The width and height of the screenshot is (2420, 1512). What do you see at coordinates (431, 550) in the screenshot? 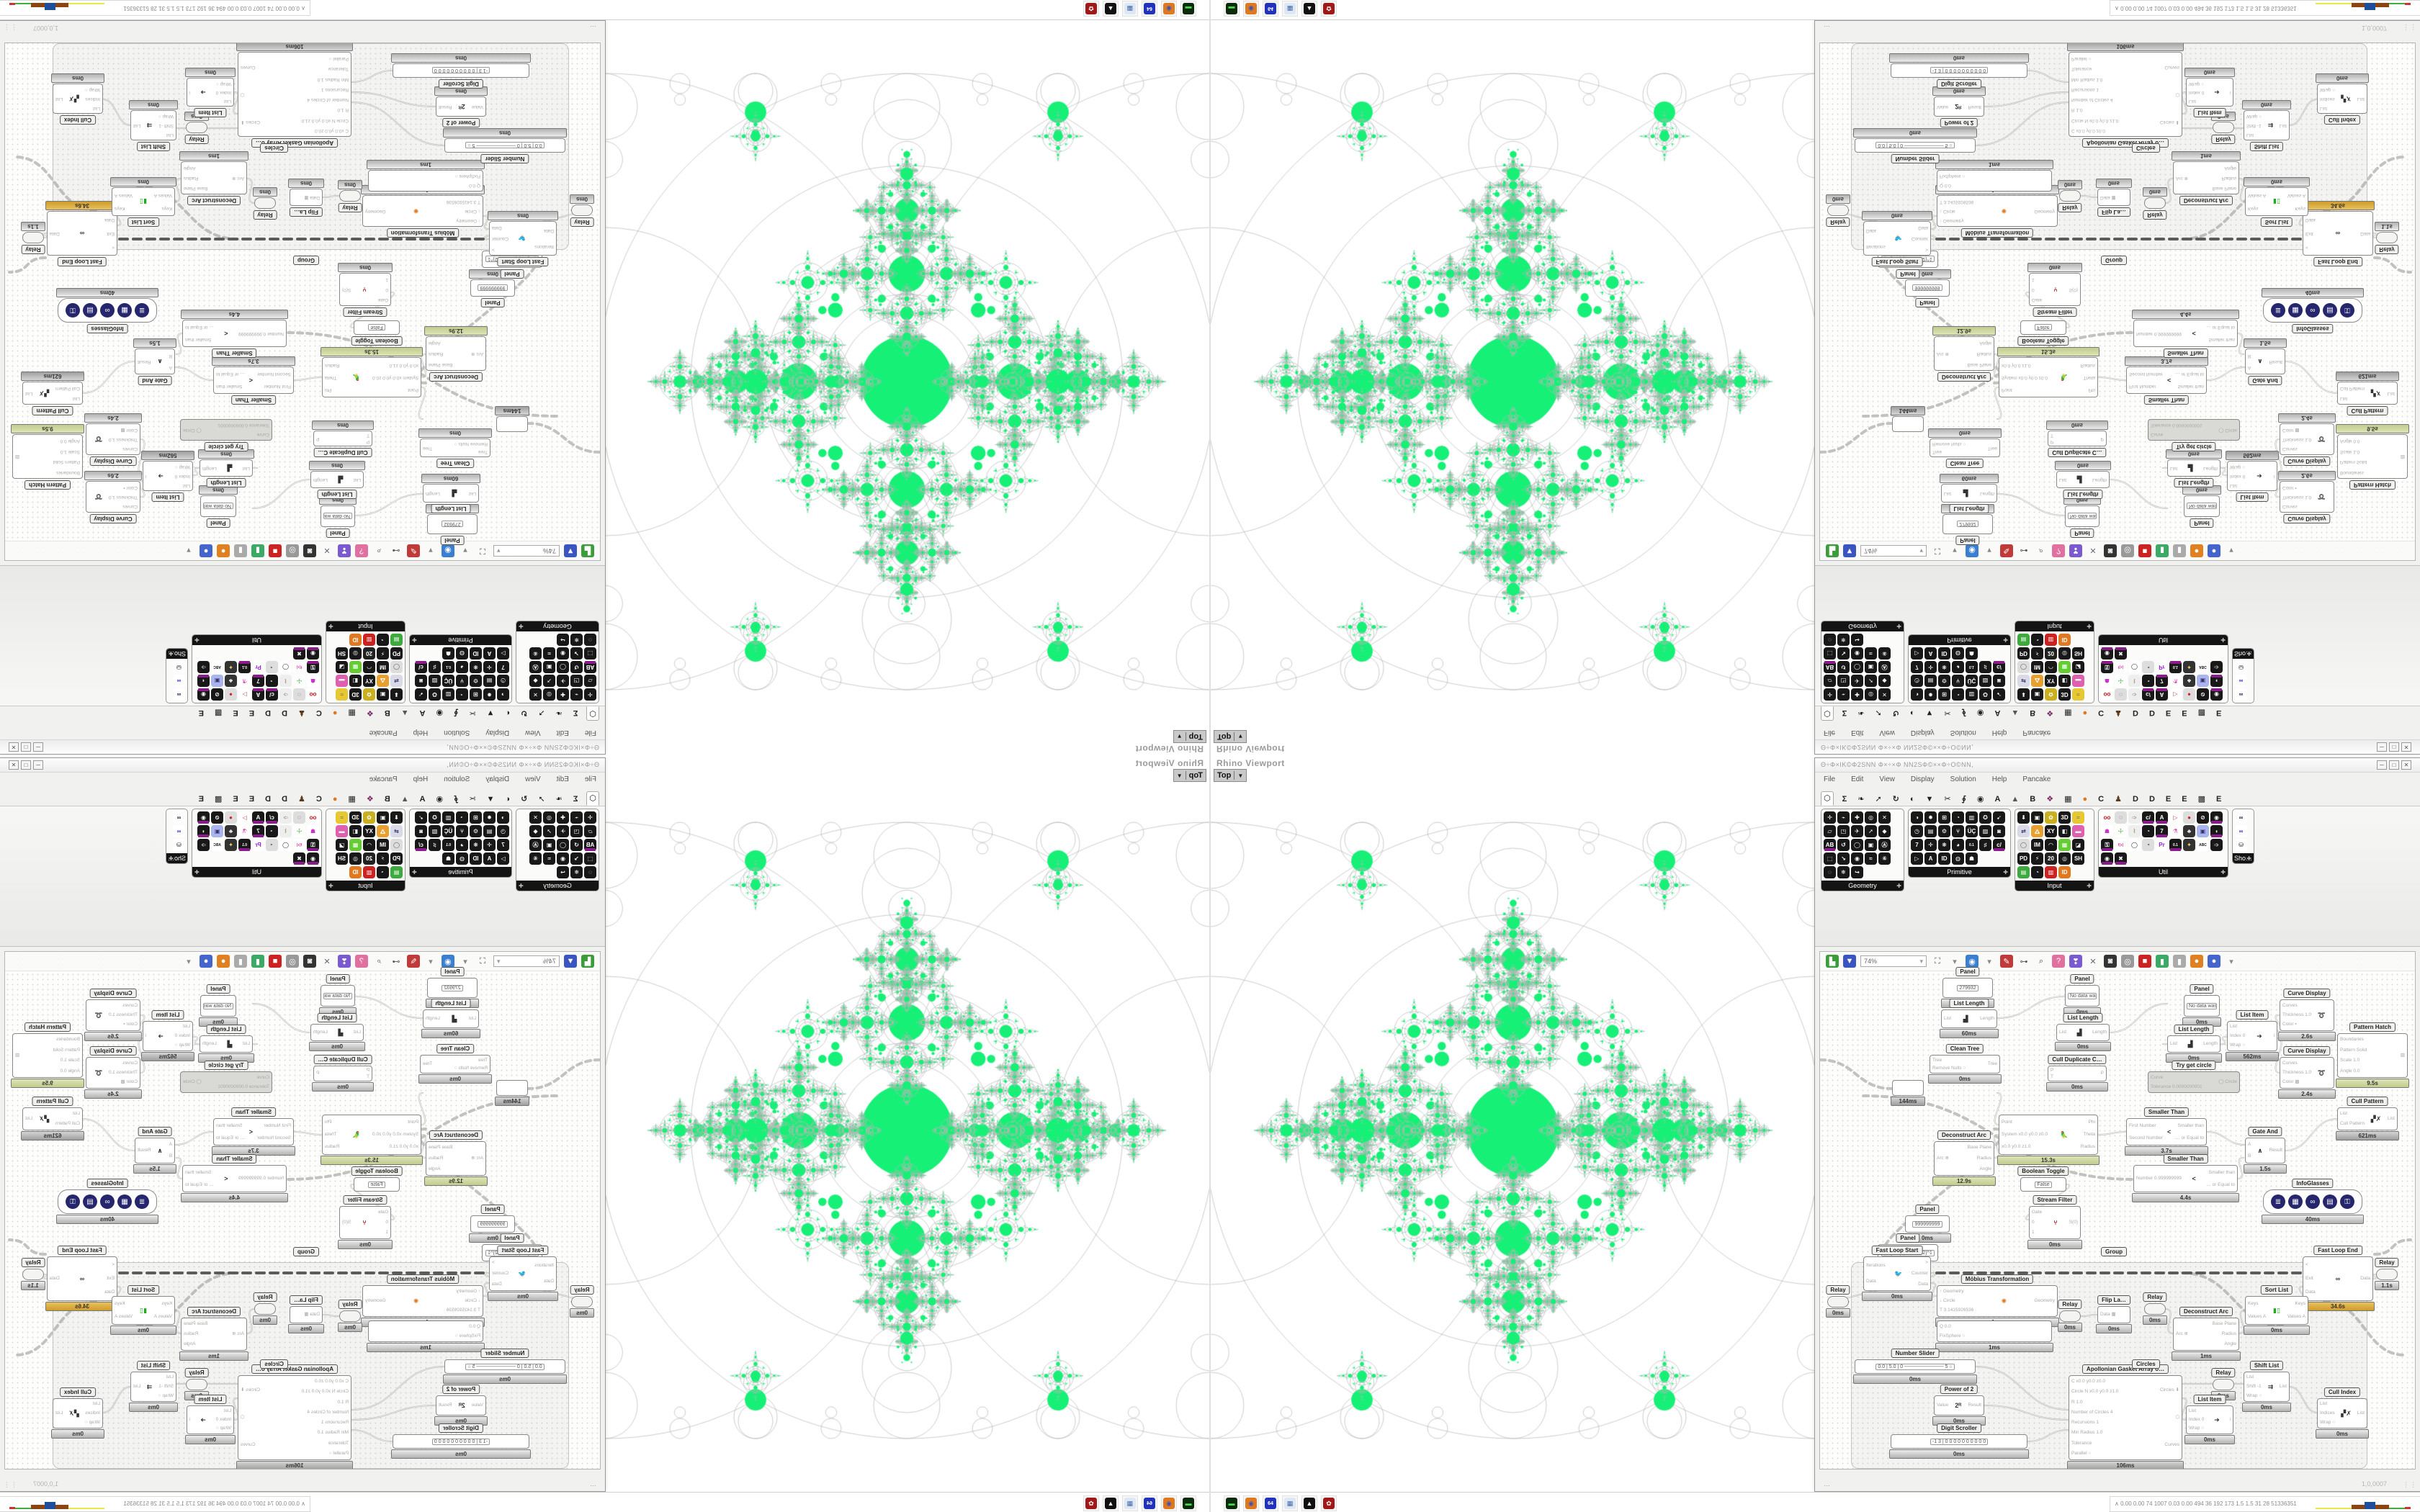
I see `toolbar-icon-6: ▾` at bounding box center [431, 550].